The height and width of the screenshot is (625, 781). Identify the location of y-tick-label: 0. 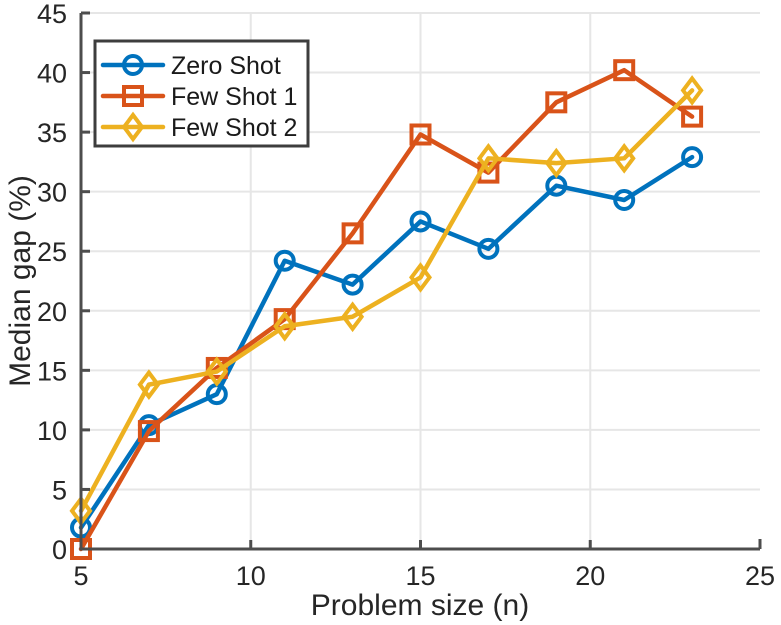
(59, 550).